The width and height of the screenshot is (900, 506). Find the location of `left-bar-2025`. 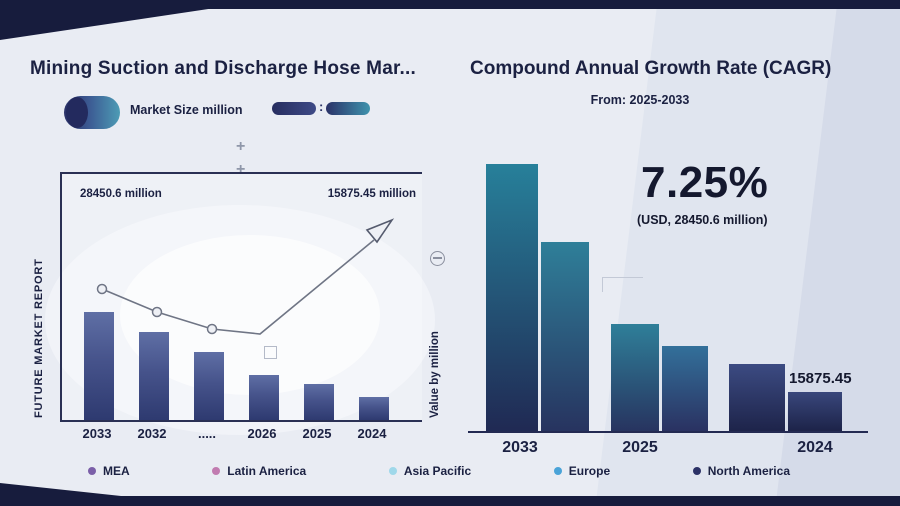

left-bar-2025 is located at coordinates (319, 402).